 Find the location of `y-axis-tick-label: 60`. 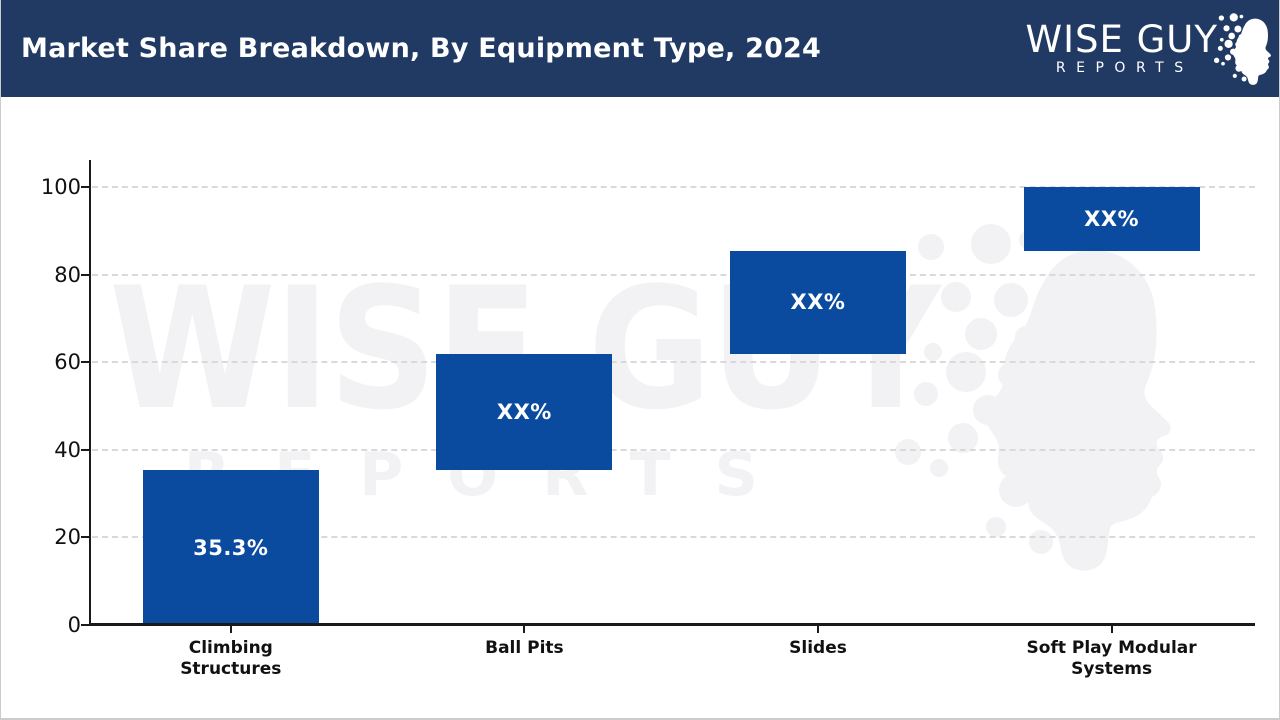

y-axis-tick-label: 60 is located at coordinates (67, 362).